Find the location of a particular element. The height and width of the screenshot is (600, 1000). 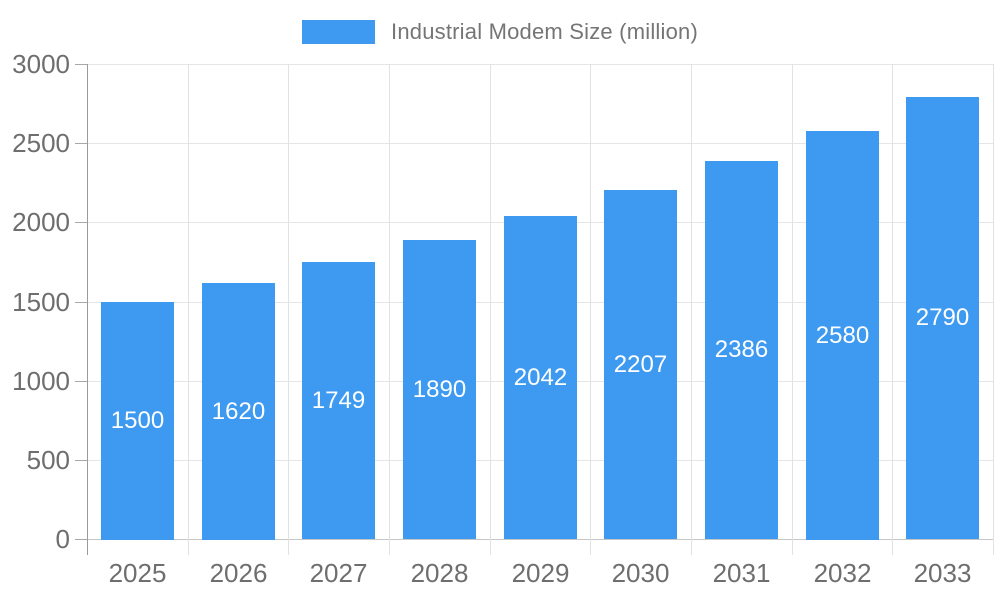

x-tick-label: 2025 is located at coordinates (137, 573).